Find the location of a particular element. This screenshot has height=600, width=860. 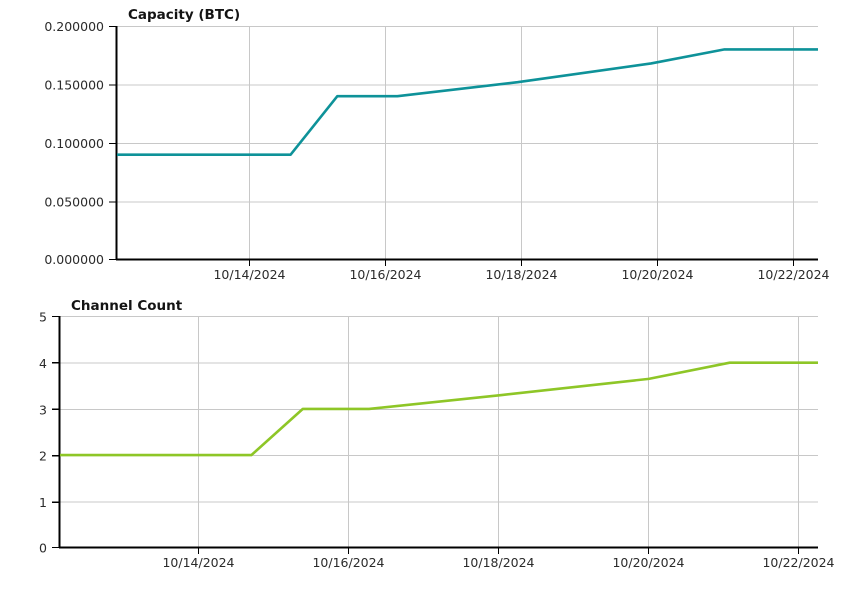

capacity-chart-title: Capacity (BTC) is located at coordinates (184, 15).